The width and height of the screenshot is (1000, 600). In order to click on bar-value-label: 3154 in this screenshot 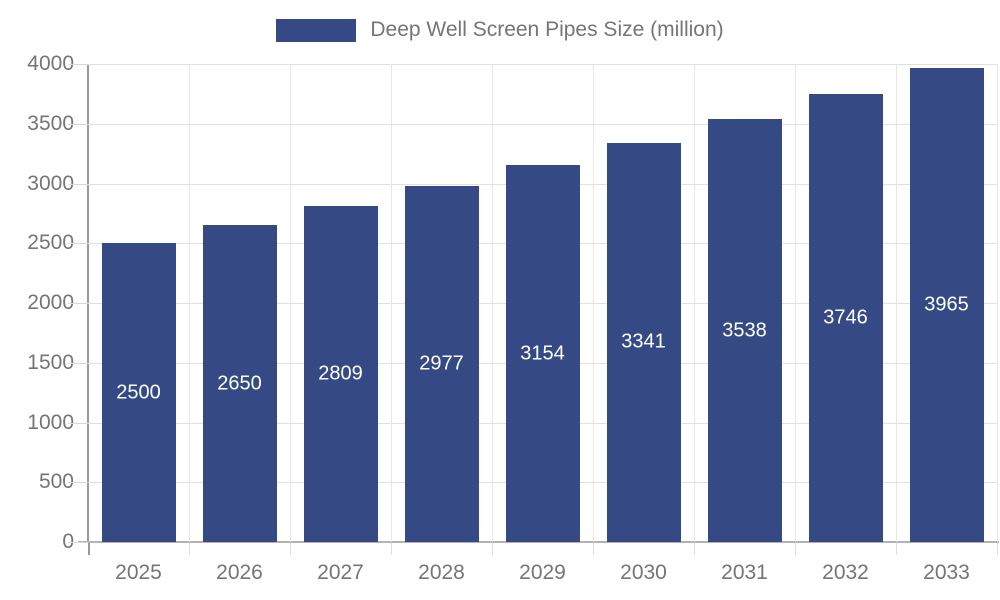, I will do `click(542, 353)`.